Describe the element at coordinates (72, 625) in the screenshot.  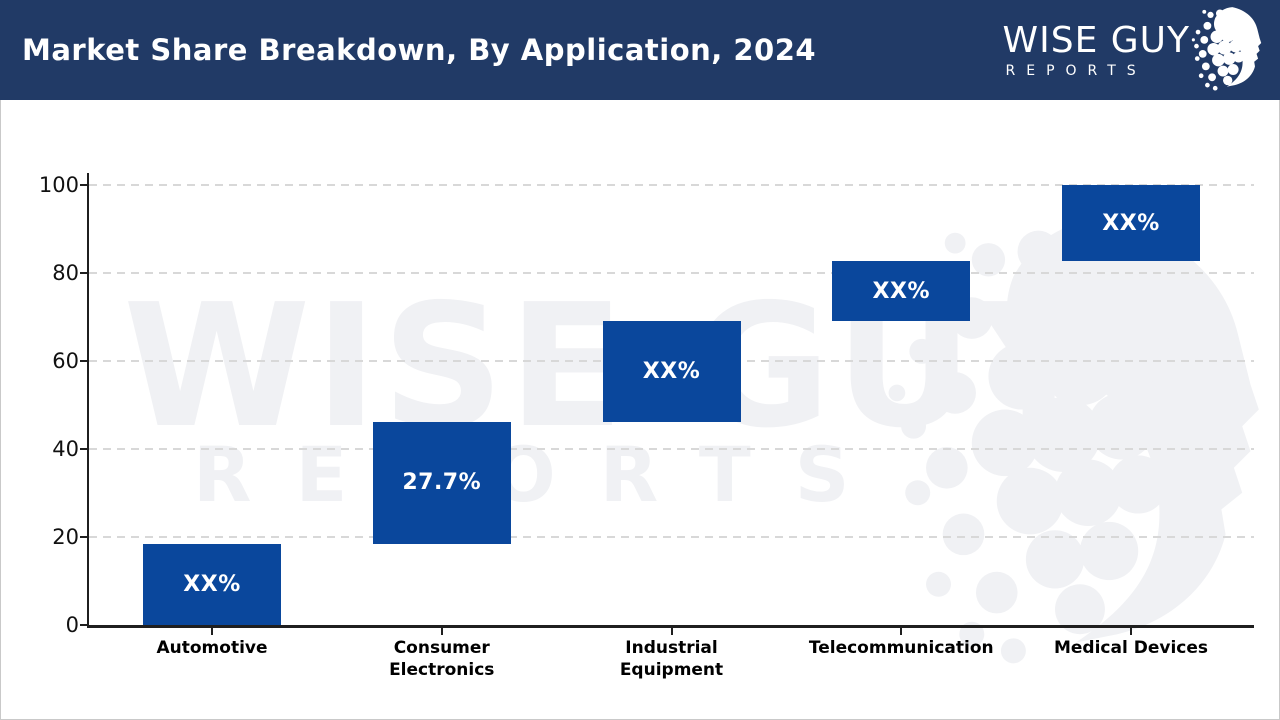
I see `y-tick-label-0: 0` at that location.